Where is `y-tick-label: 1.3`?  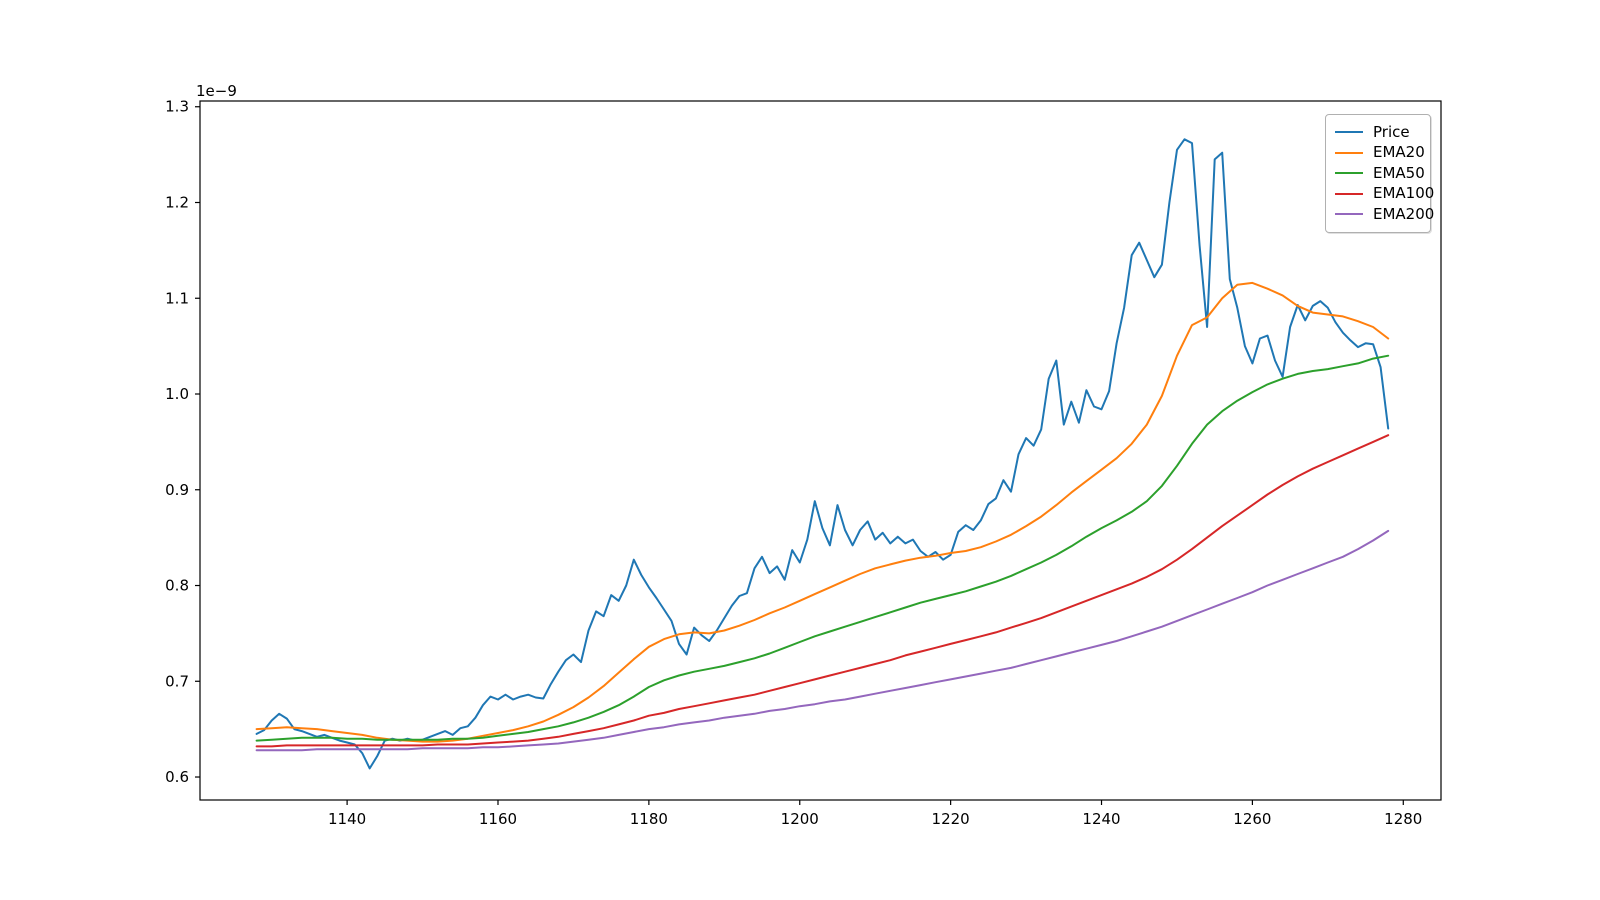
y-tick-label: 1.3 is located at coordinates (177, 107).